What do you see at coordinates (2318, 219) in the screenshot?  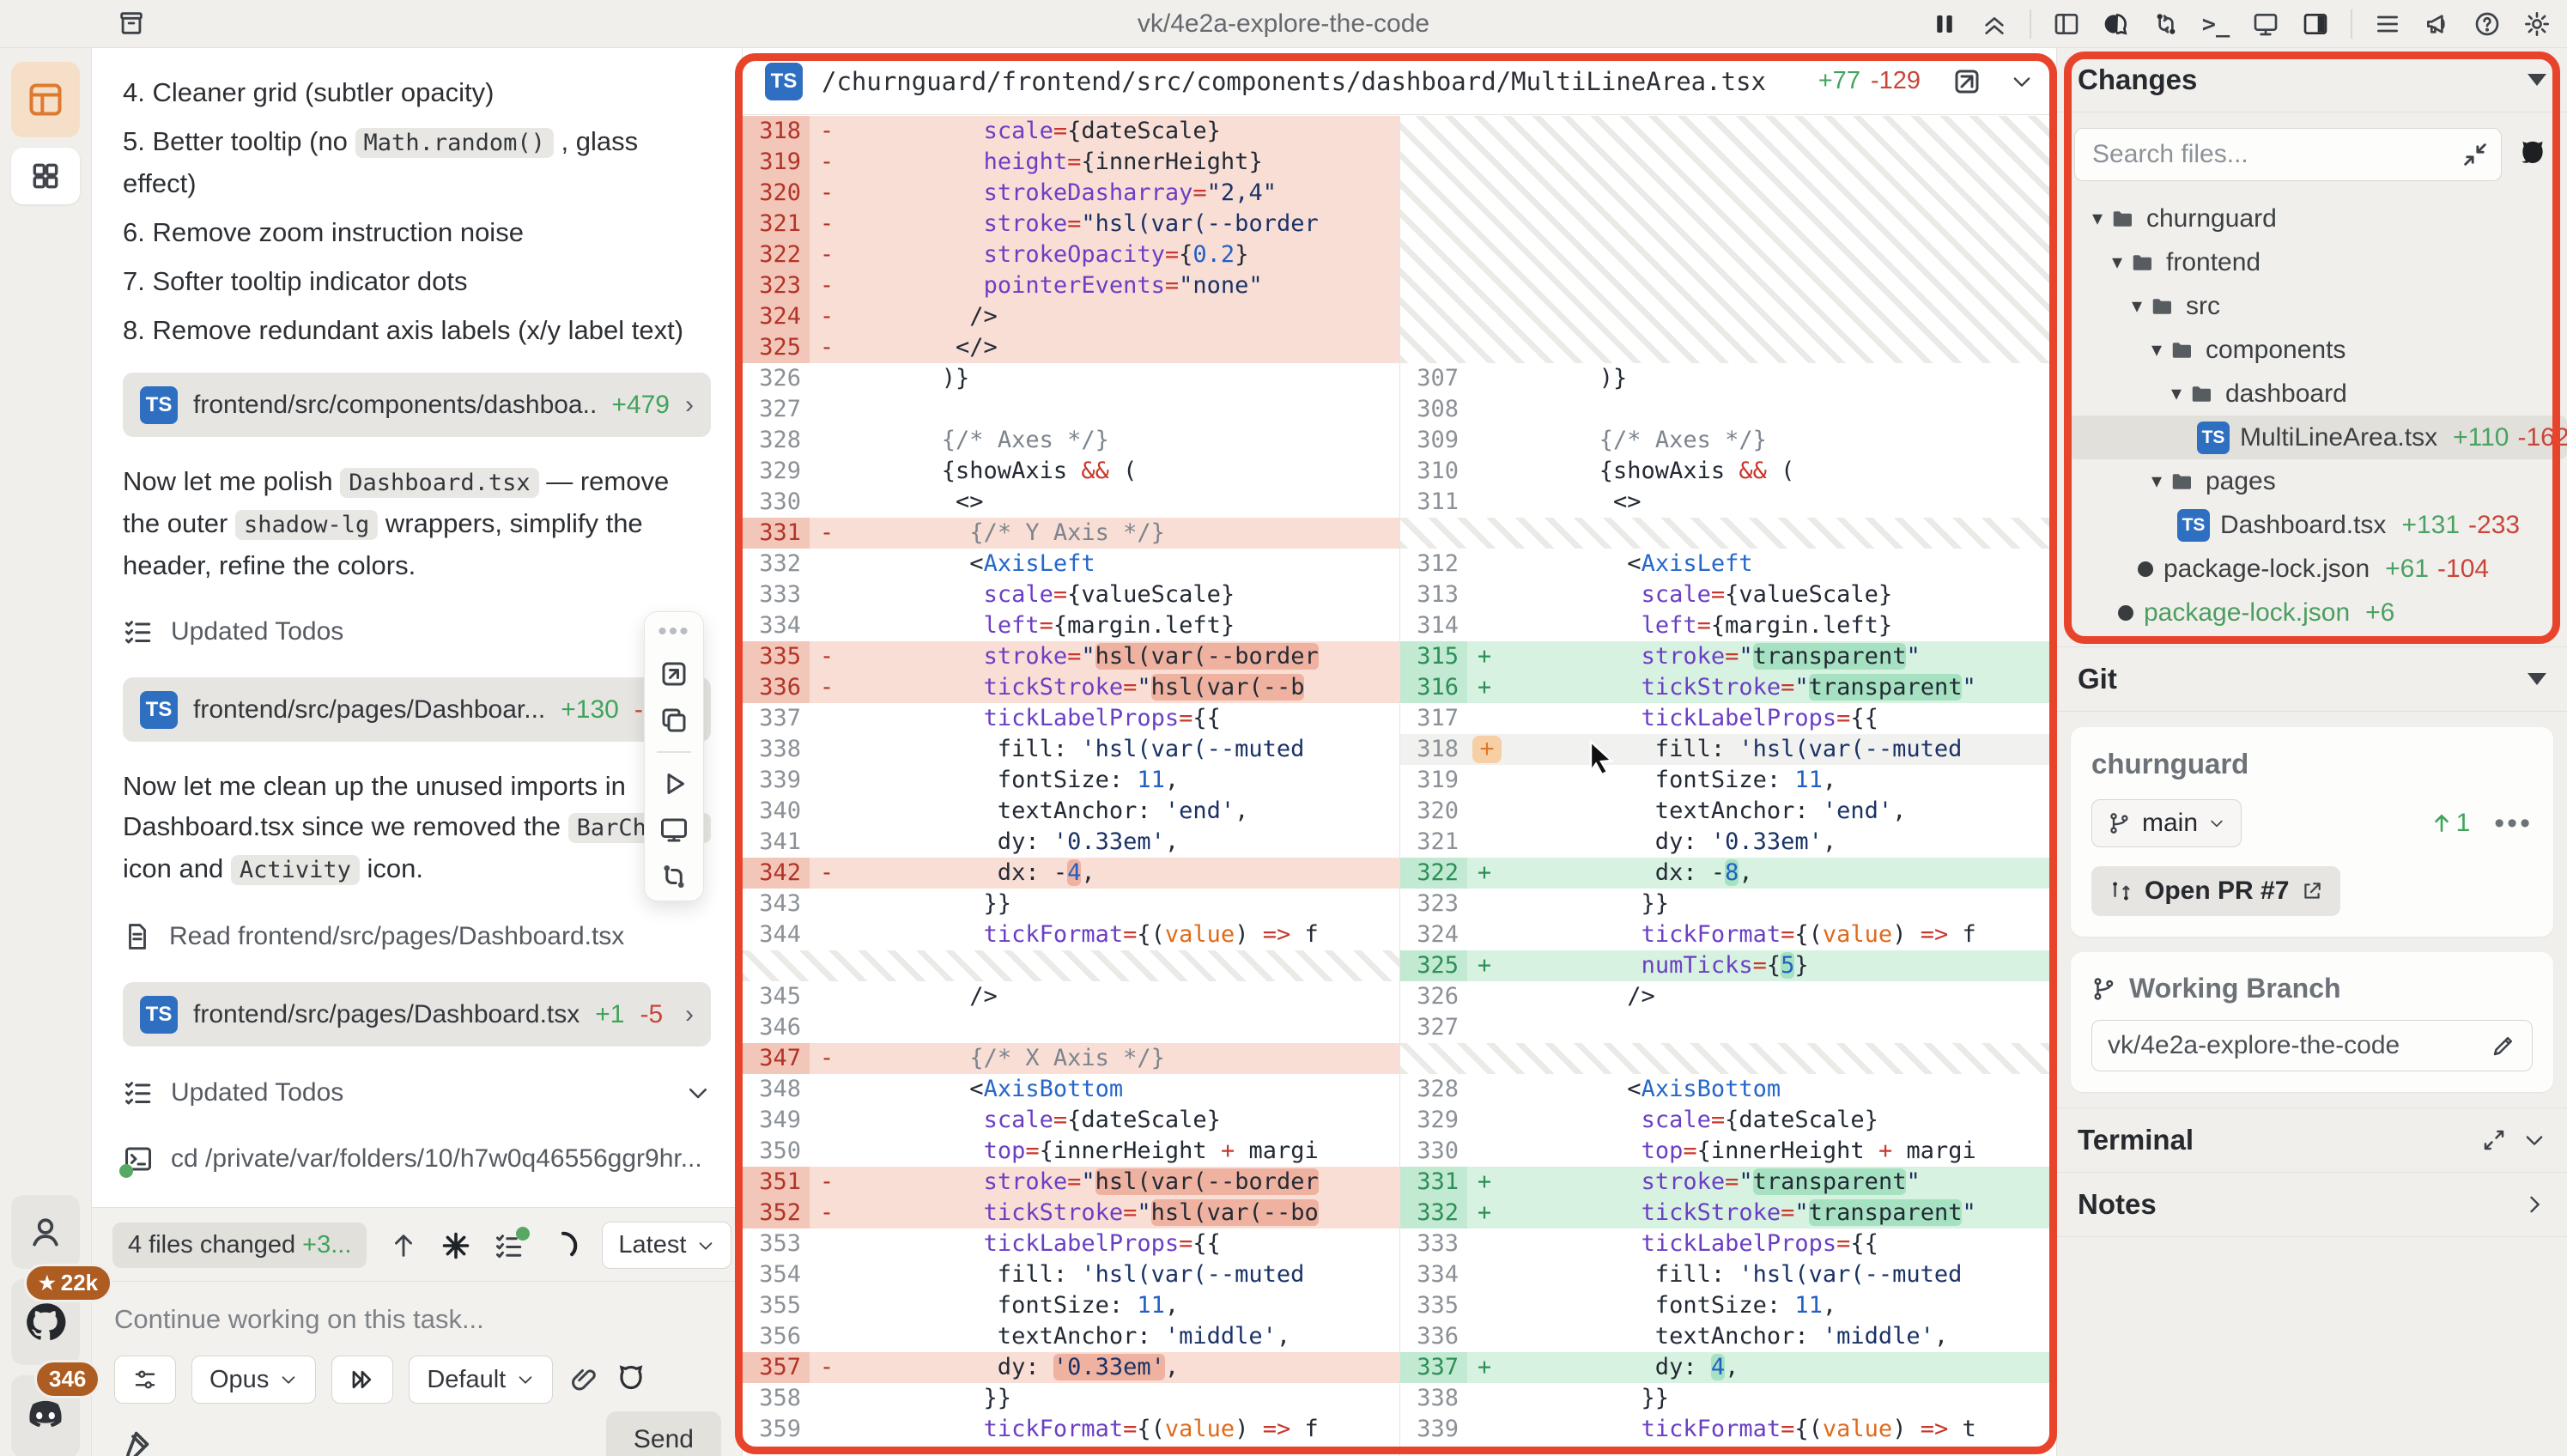 I see `tree-folder-churnguard: ▾ churnguard` at bounding box center [2318, 219].